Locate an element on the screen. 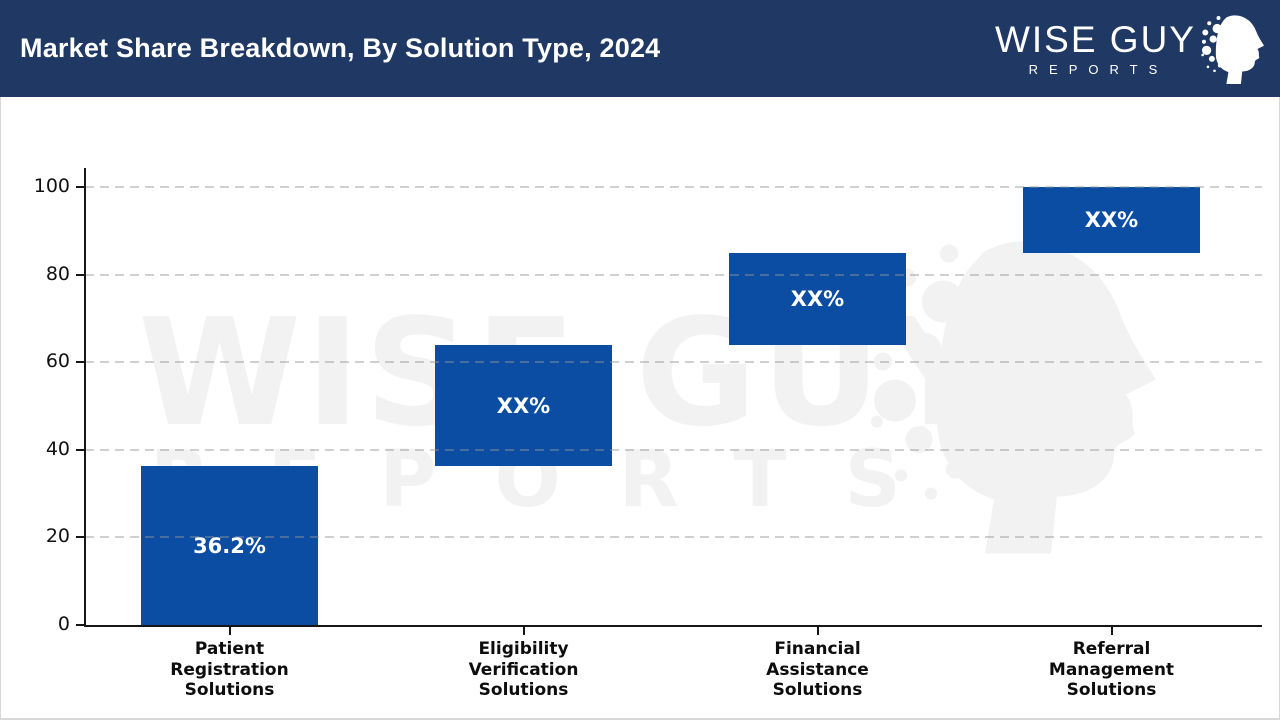 The height and width of the screenshot is (720, 1280). x-category-line: Registration is located at coordinates (229, 669).